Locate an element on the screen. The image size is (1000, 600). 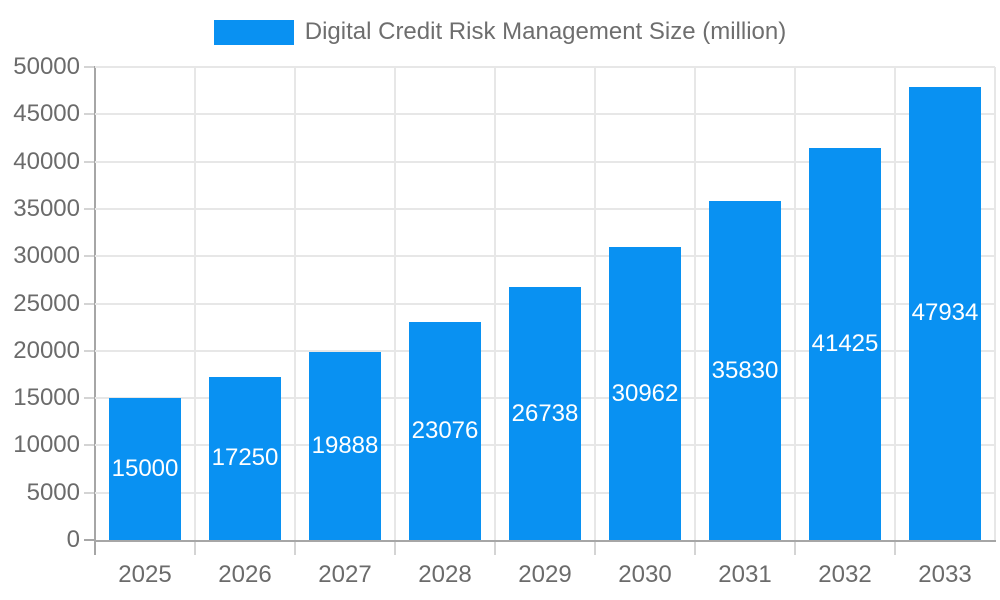
bar: 26738 is located at coordinates (545, 413).